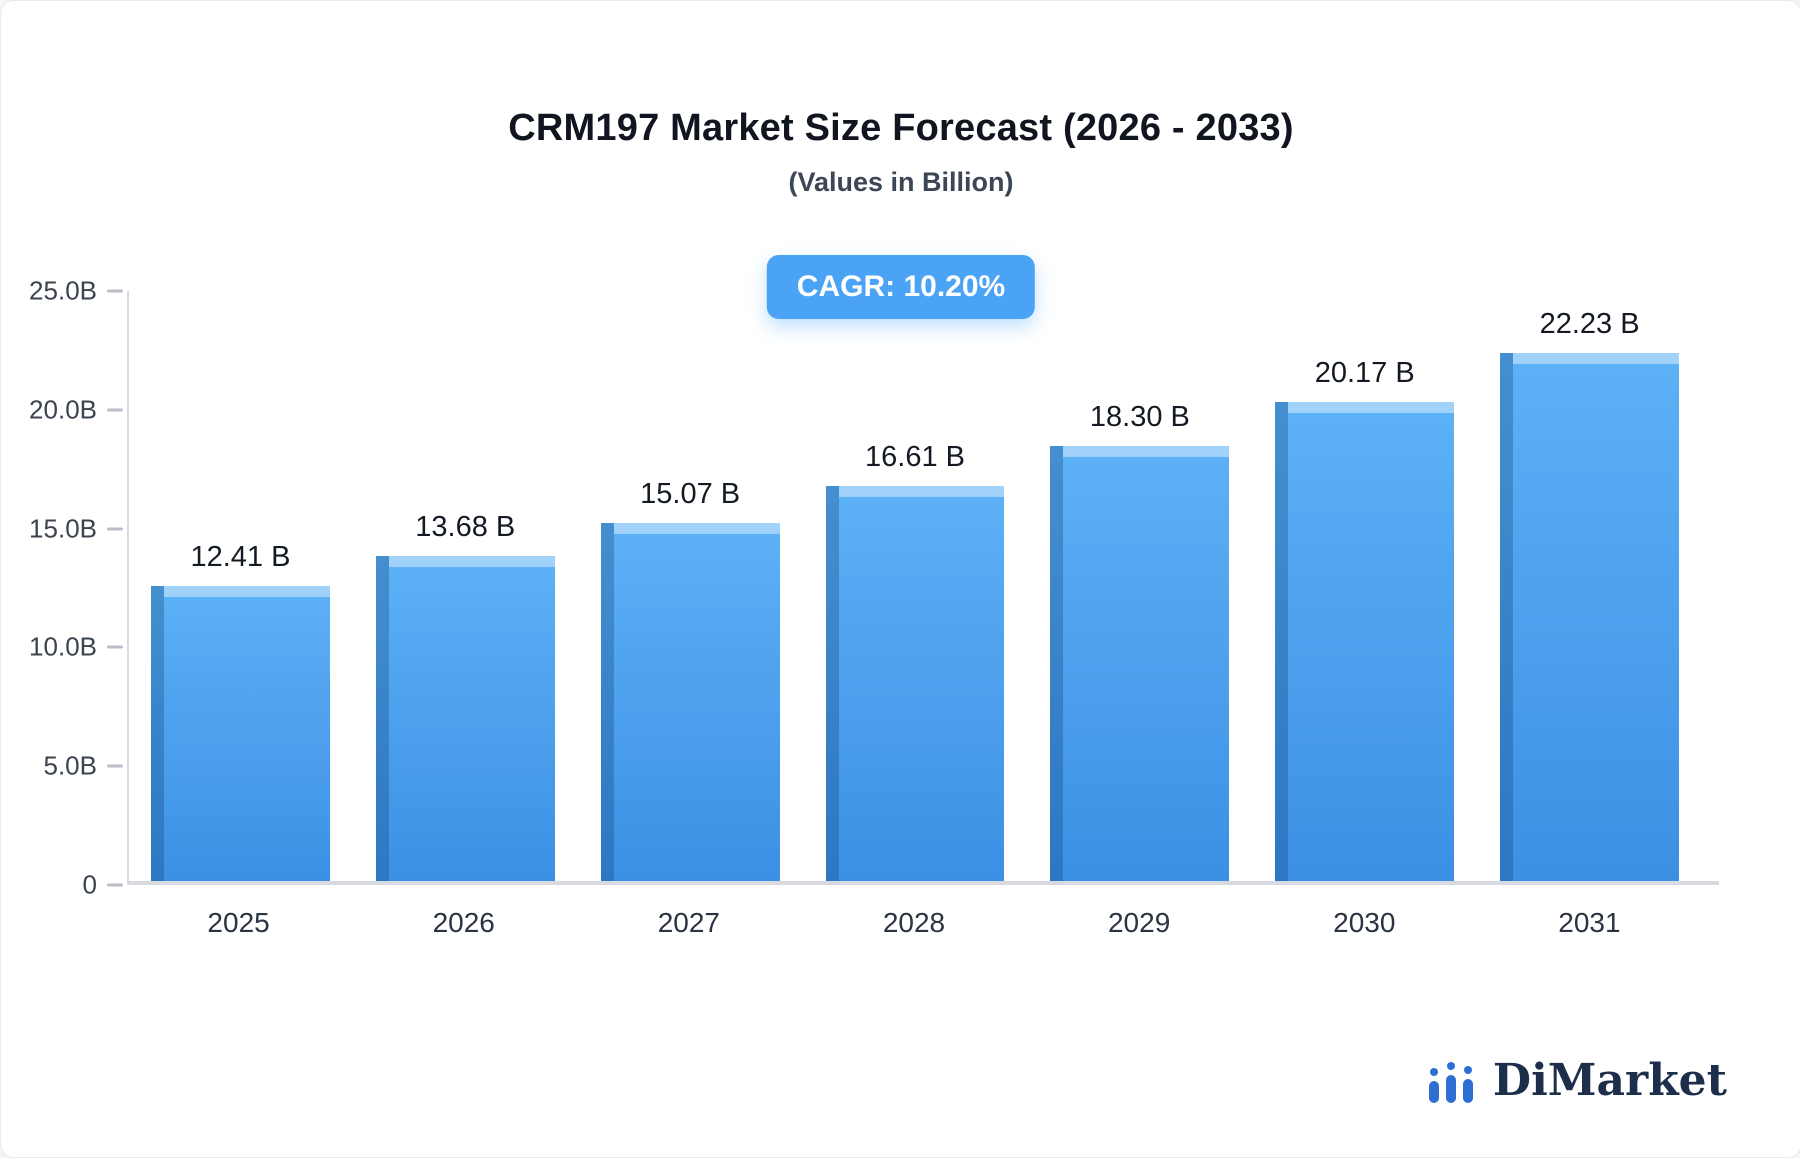 The image size is (1800, 1158). I want to click on bar-value-label: 15.07 B, so click(690, 494).